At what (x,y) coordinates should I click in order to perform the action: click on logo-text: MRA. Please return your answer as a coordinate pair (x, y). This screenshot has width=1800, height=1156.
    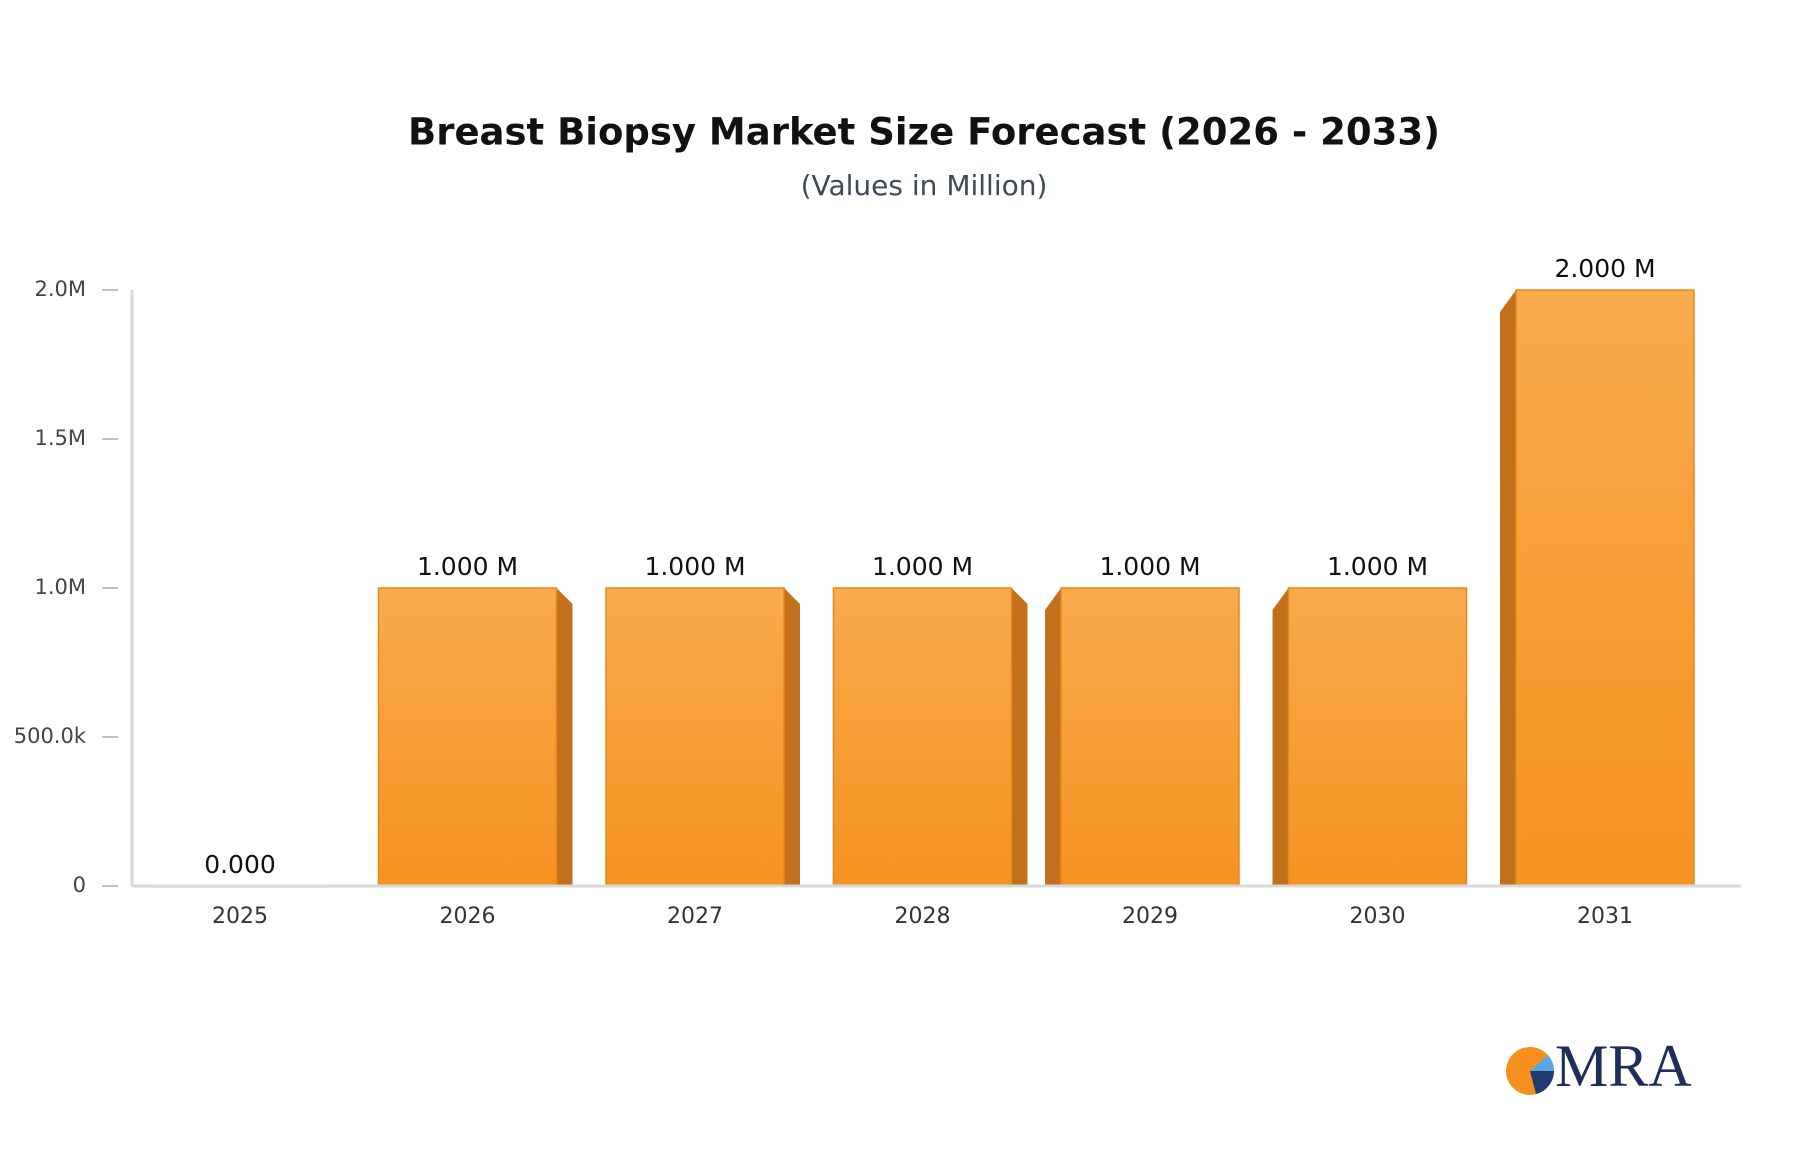
    Looking at the image, I should click on (1623, 1066).